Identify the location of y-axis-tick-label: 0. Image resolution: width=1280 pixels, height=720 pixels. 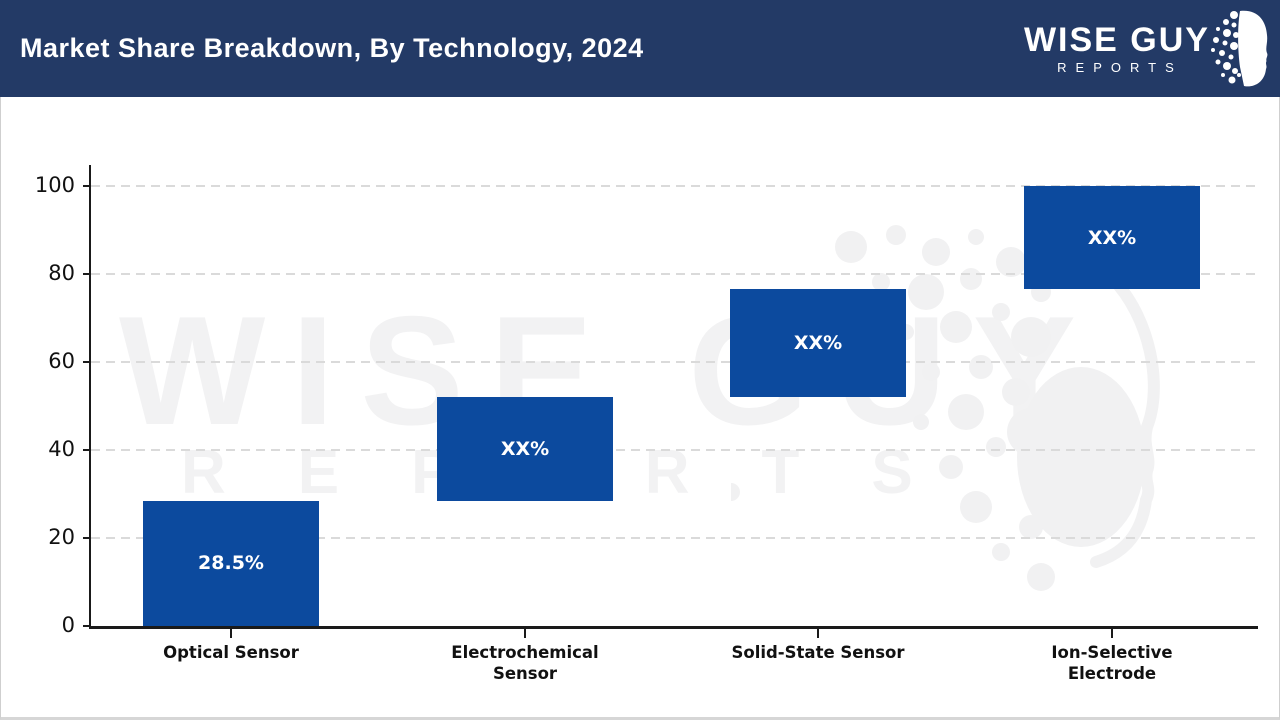
(68, 625).